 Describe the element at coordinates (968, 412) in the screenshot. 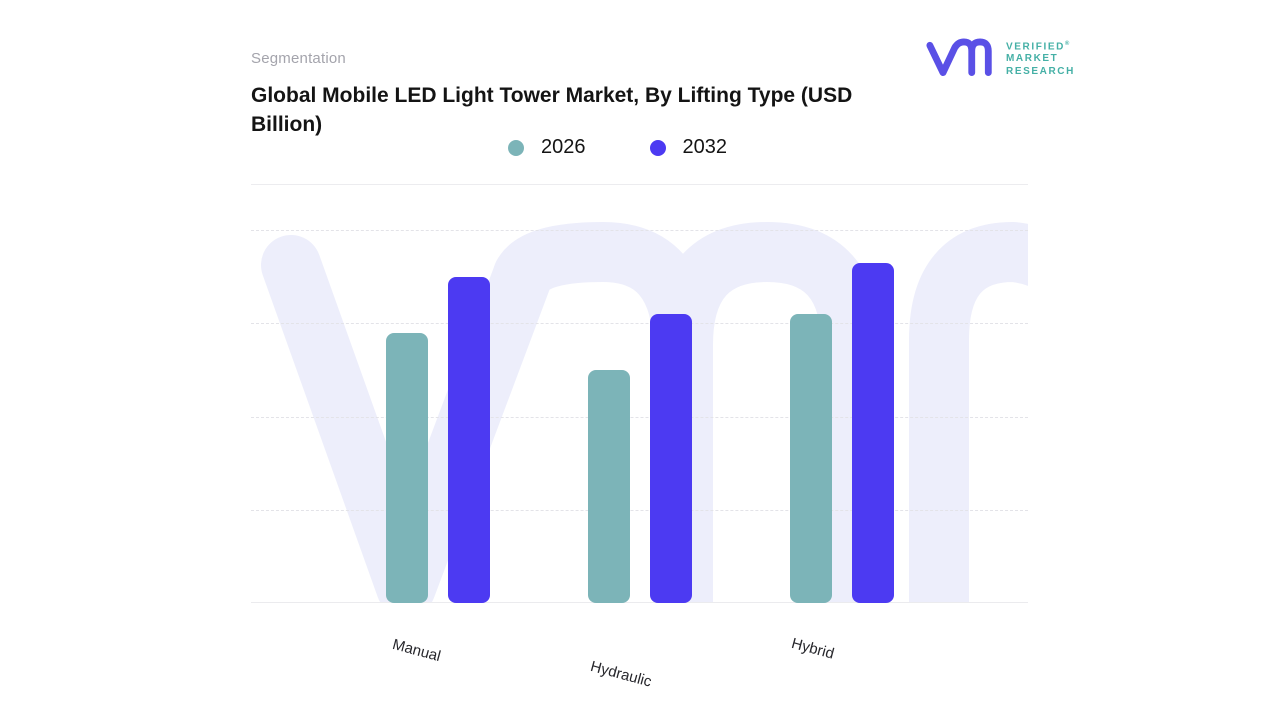

I see `watermark-r` at that location.